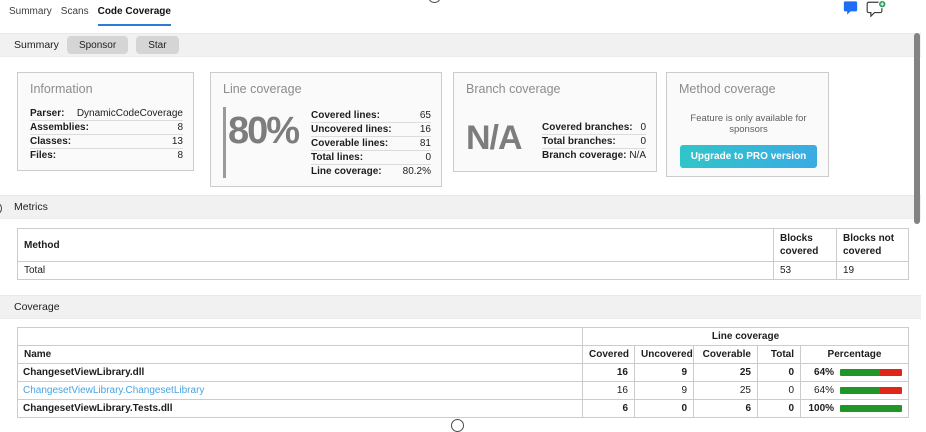 The height and width of the screenshot is (432, 926). What do you see at coordinates (460, 45) in the screenshot?
I see `summary-section-header: Summary Sponsor Star` at bounding box center [460, 45].